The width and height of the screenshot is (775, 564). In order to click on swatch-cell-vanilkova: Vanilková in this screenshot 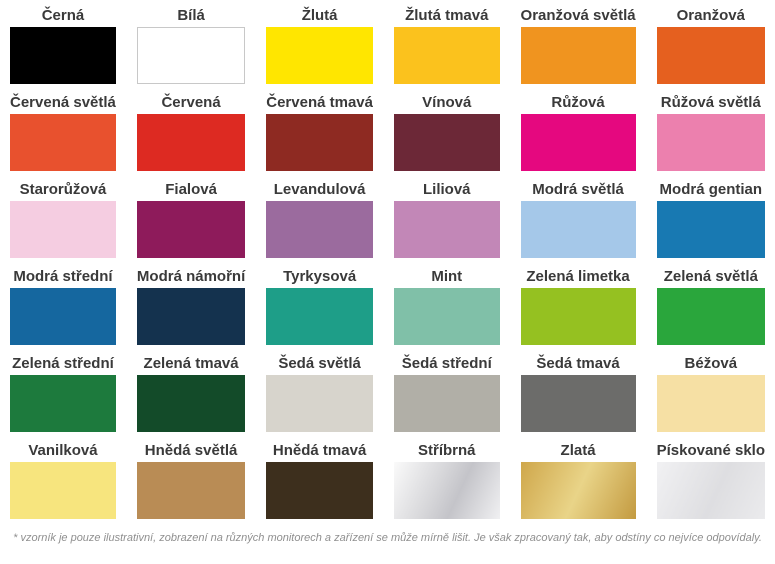, I will do `click(63, 479)`.